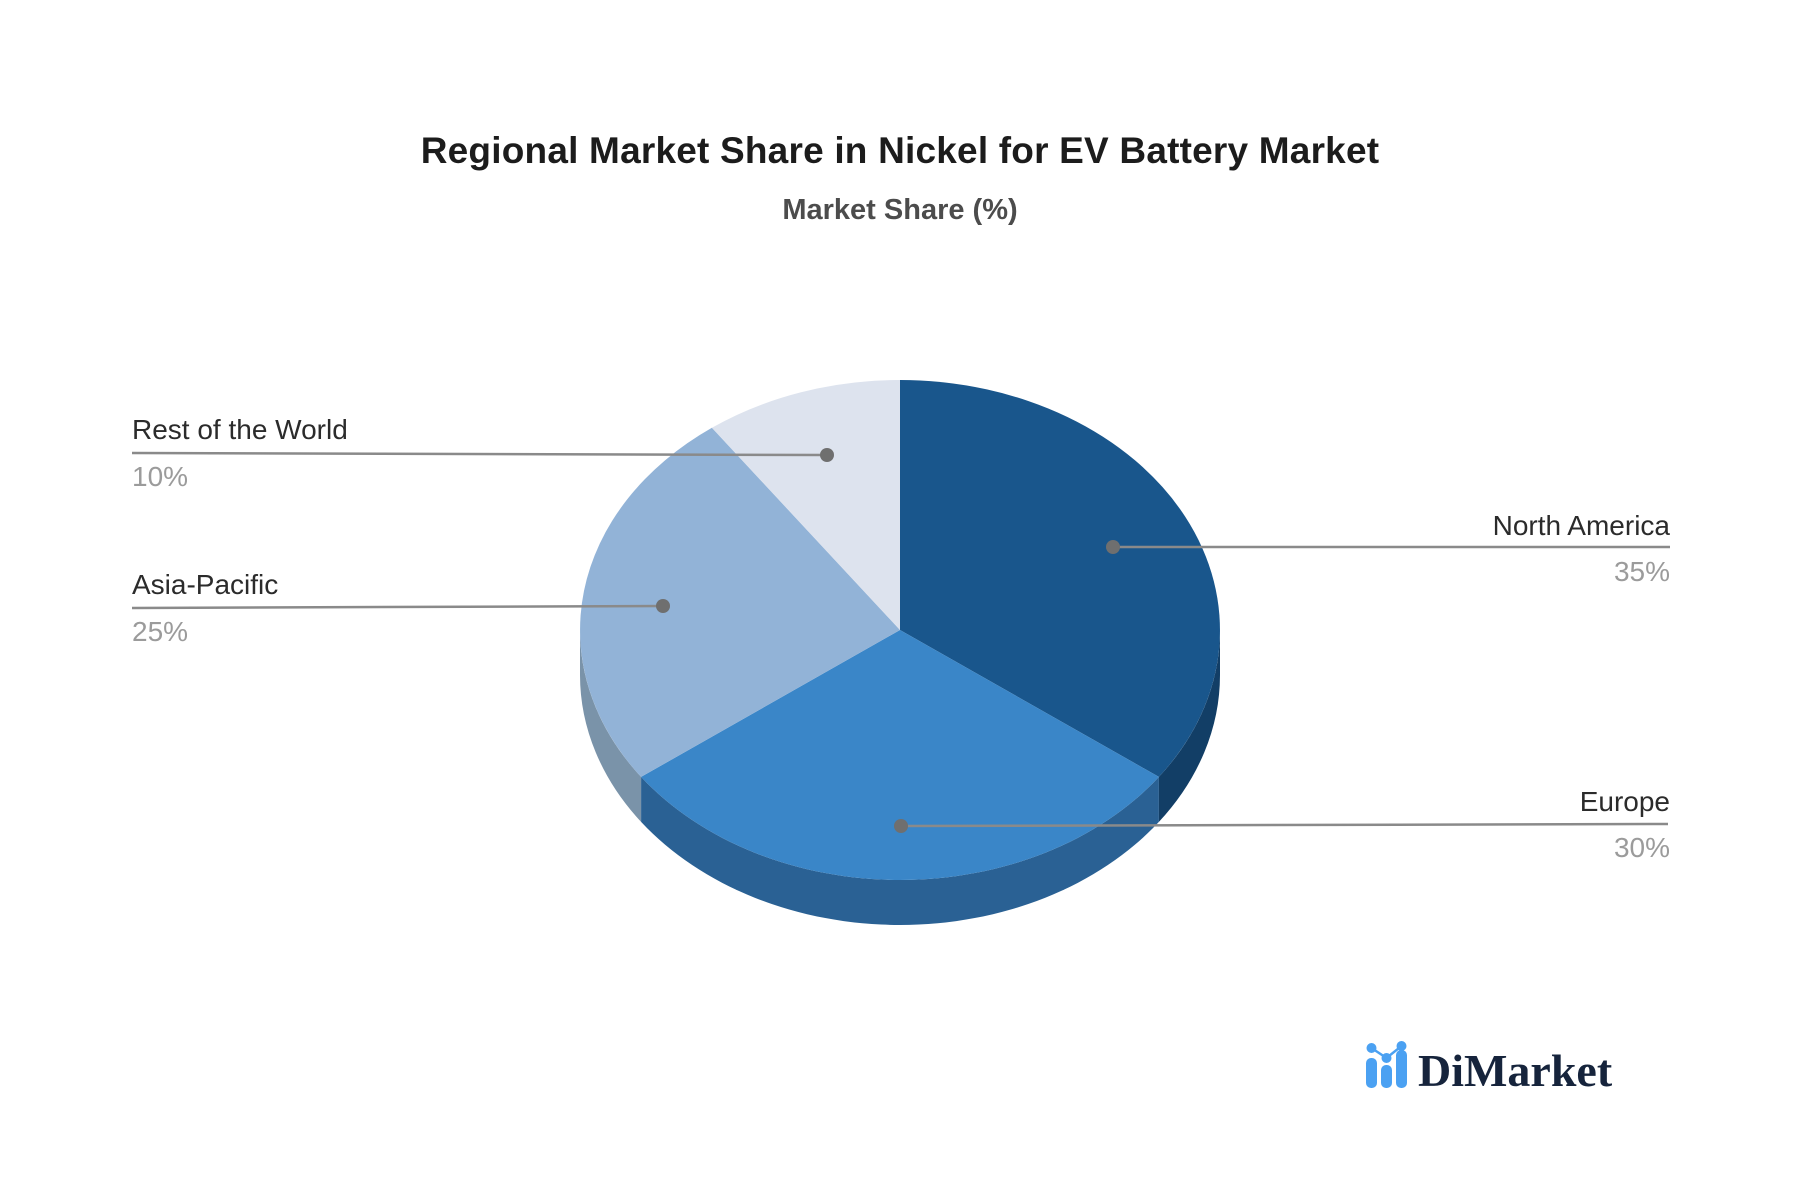 Image resolution: width=1800 pixels, height=1196 pixels. Describe the element at coordinates (160, 631) in the screenshot. I see `slice-value-asia-pacific: 25%` at that location.